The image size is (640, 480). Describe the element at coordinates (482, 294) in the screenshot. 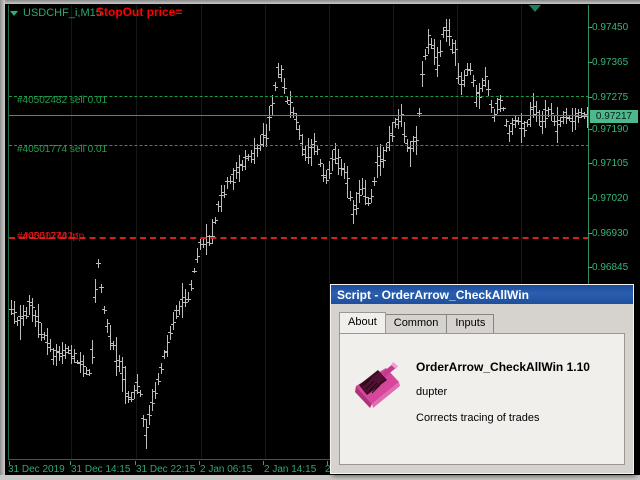

I see `dialog-titlebar: Script - OrderArrow_CheckAllWin` at that location.